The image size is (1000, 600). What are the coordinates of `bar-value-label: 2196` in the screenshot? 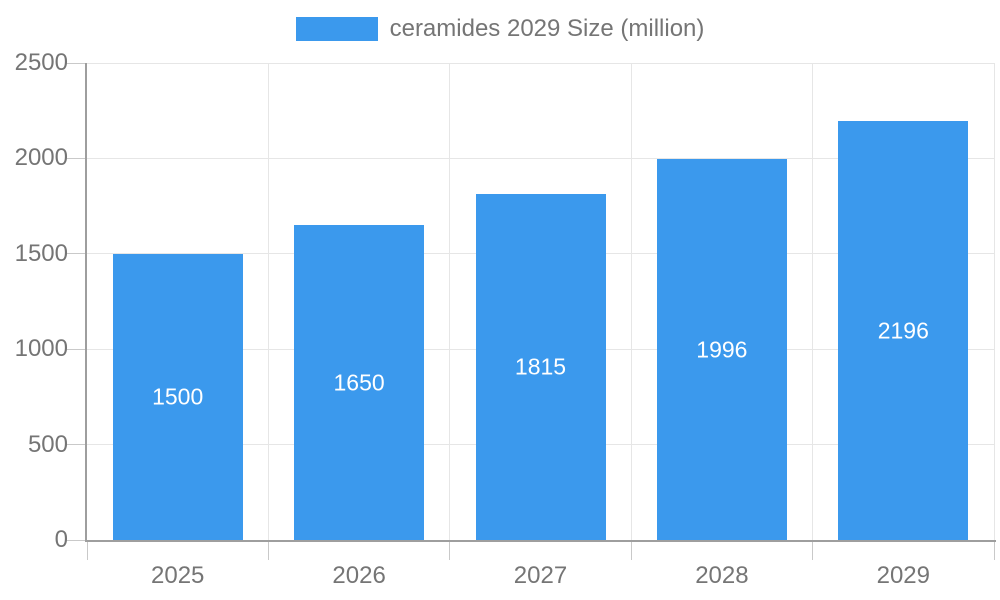 It's located at (903, 330).